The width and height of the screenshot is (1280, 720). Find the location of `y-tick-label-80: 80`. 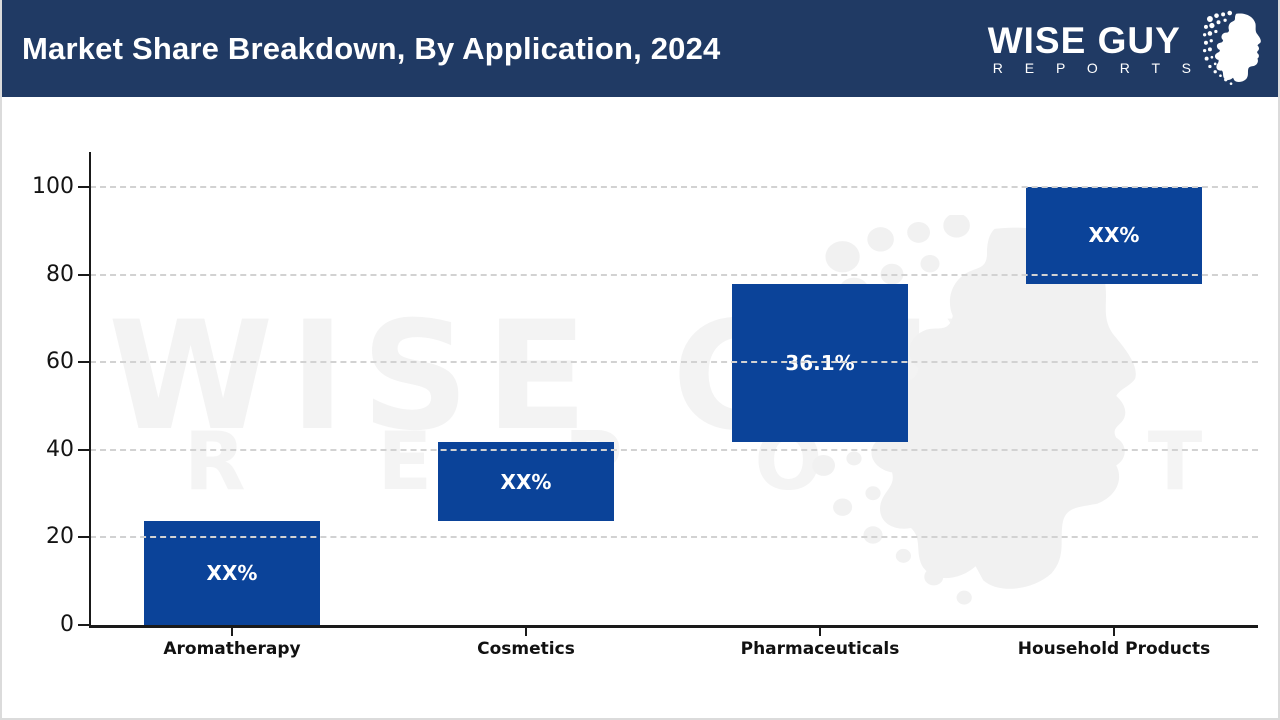

y-tick-label-80: 80 is located at coordinates (60, 274).